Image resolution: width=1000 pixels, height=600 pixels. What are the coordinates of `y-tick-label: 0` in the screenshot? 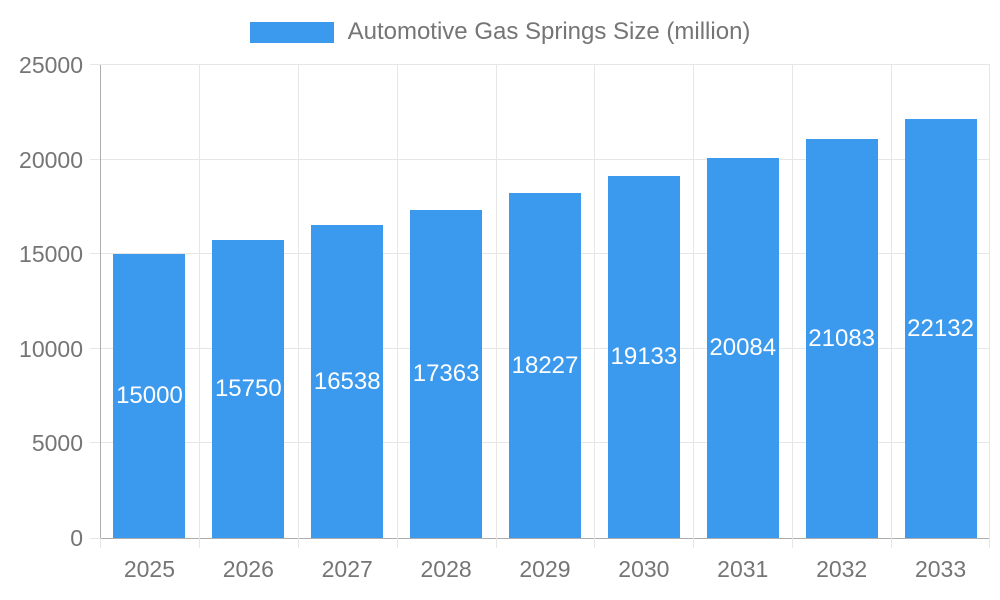 It's located at (76, 538).